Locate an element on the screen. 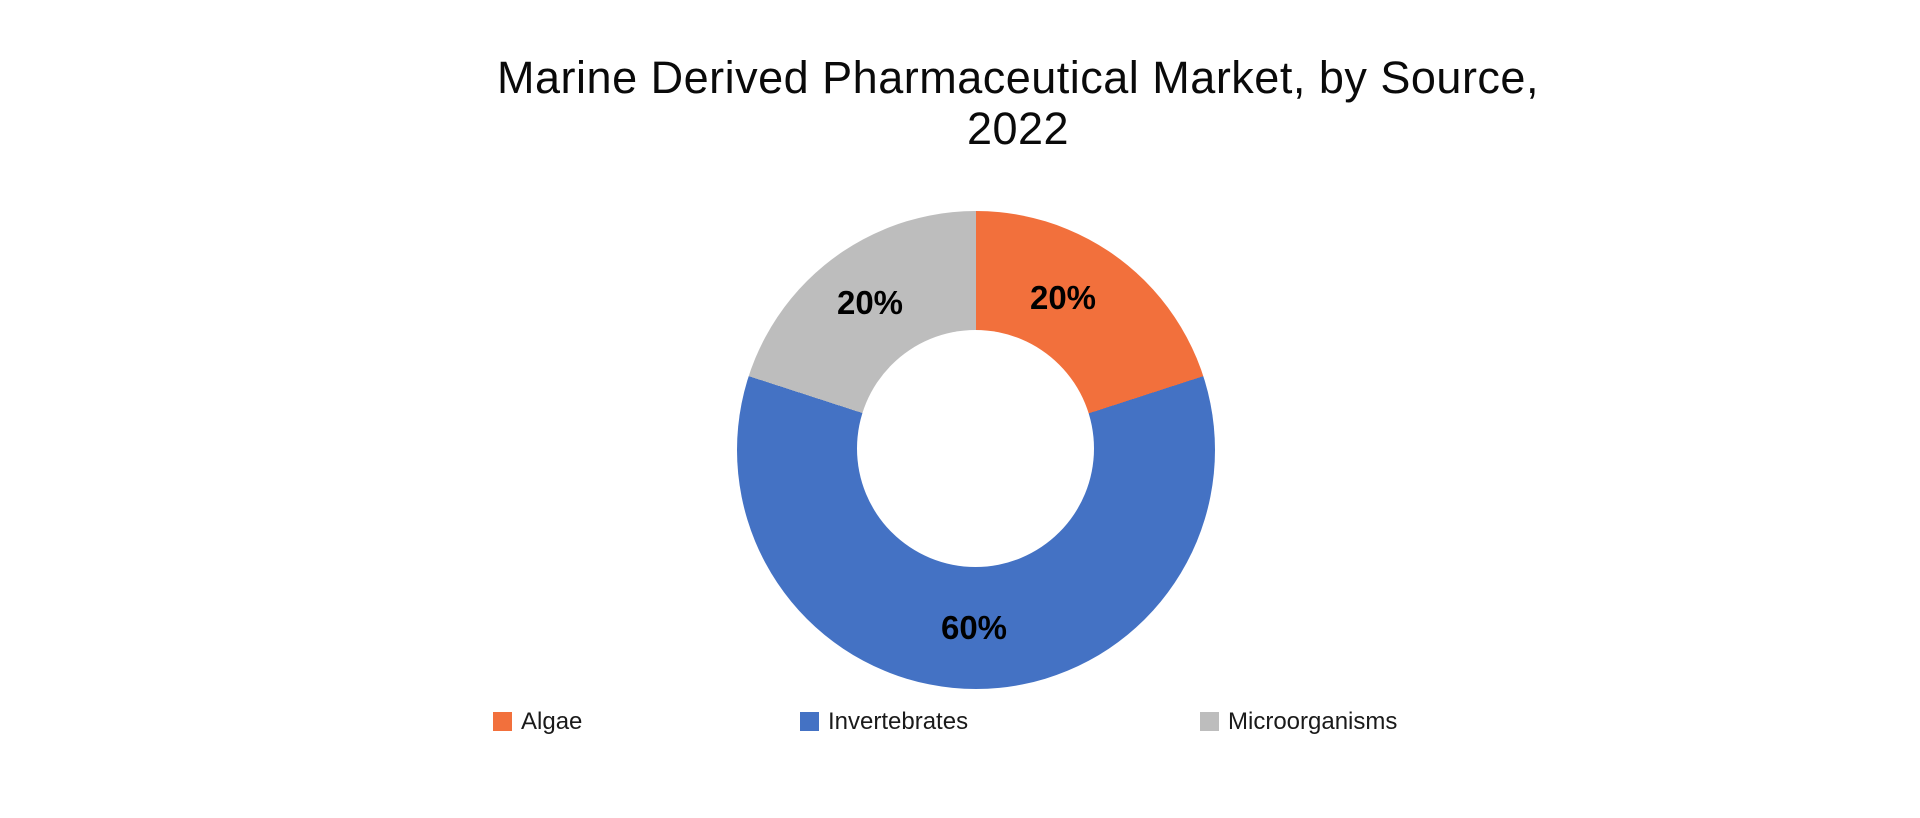 This screenshot has width=1920, height=818. slice-label-algae: 20% is located at coordinates (1063, 297).